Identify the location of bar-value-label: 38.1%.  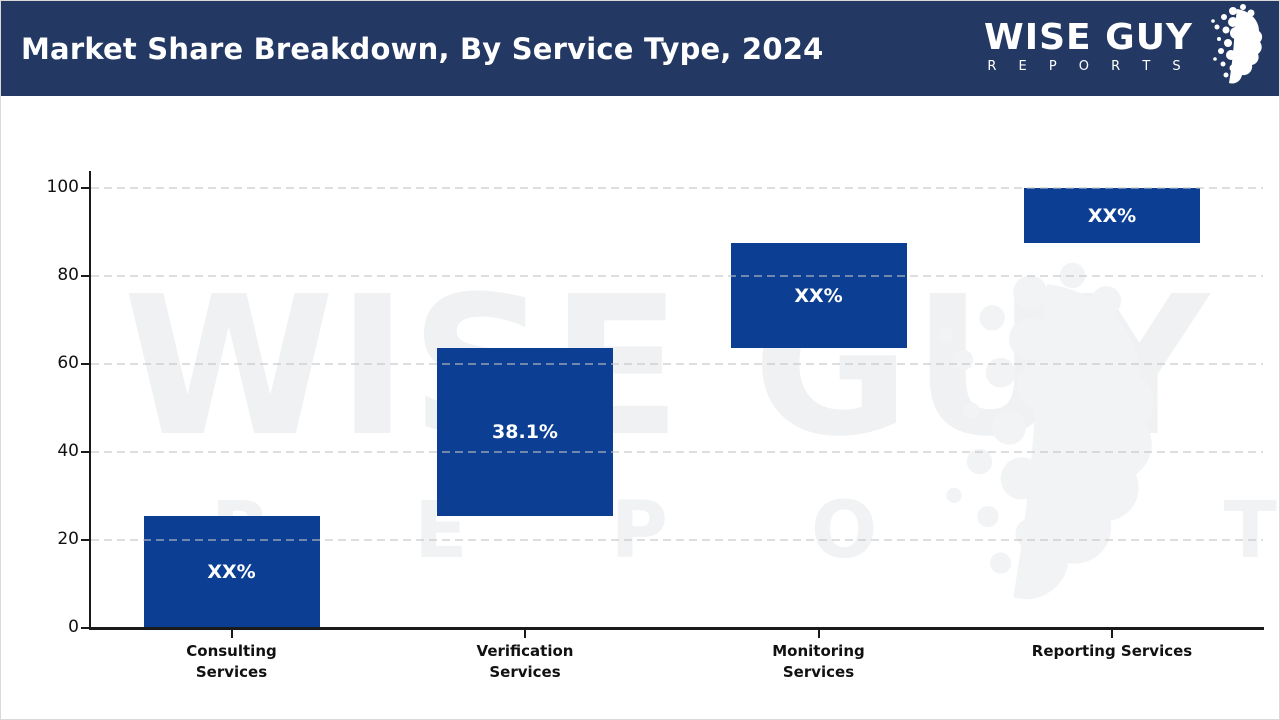
(525, 431).